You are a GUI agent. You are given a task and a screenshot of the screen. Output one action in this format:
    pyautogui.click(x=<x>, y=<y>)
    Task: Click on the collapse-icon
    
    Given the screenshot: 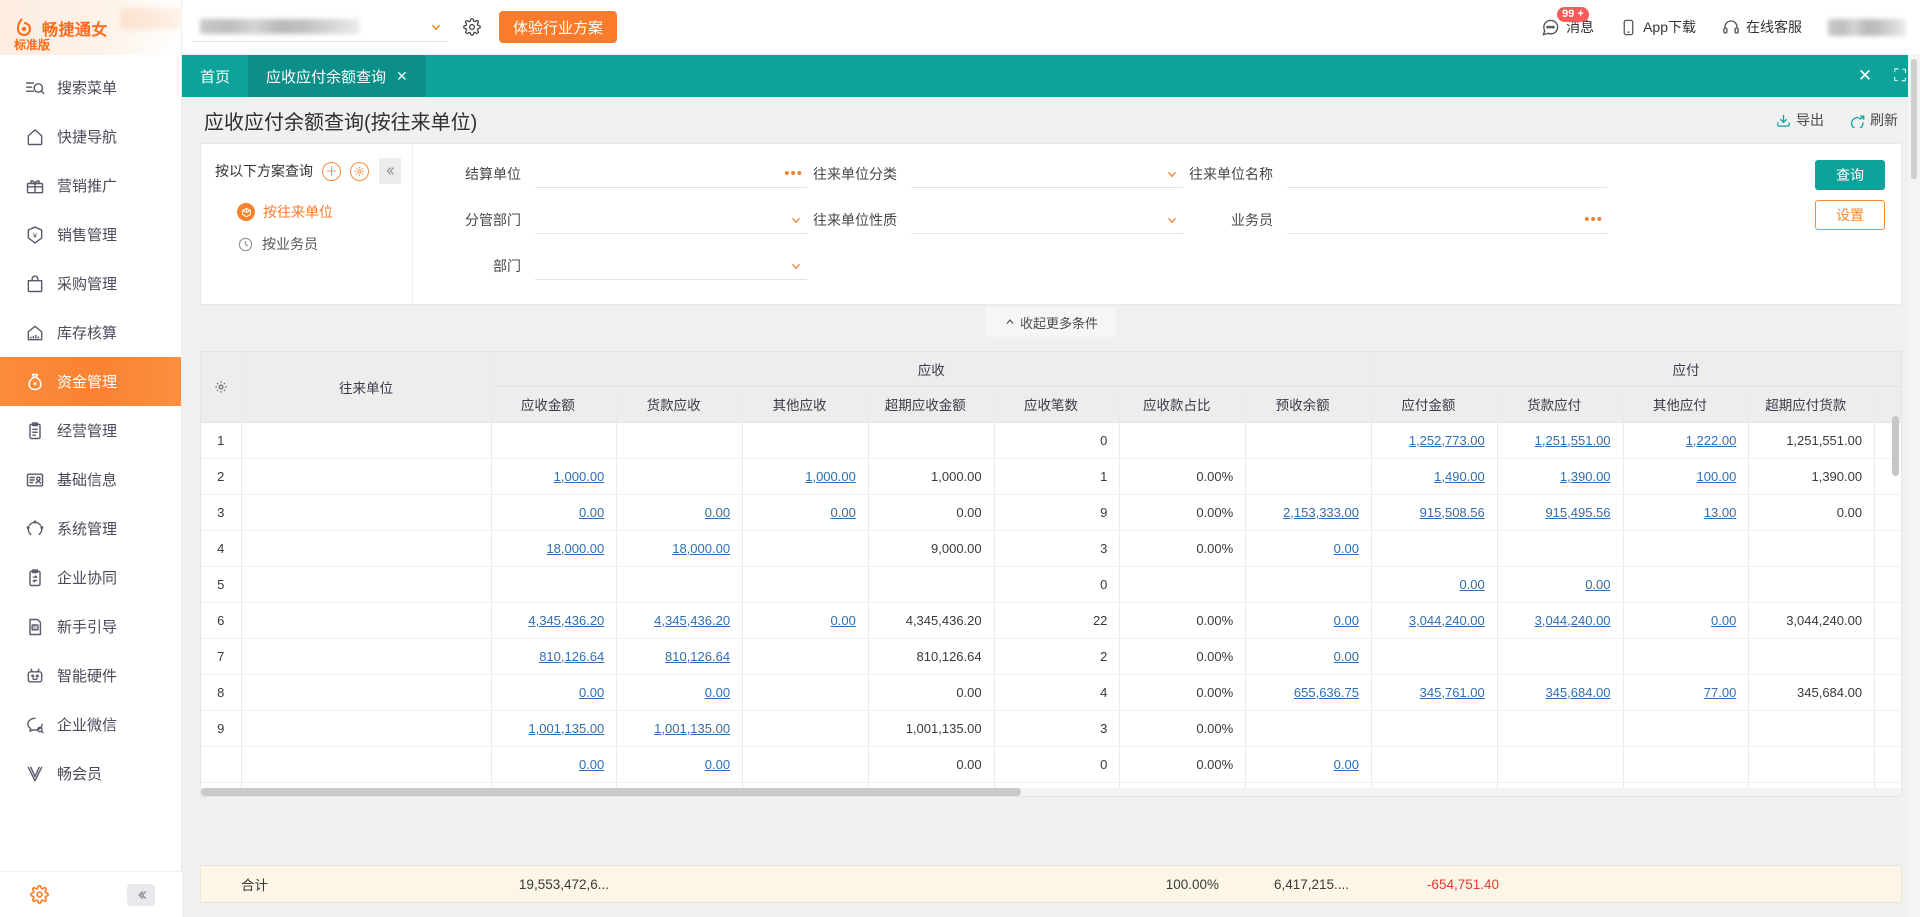 What is the action you would take?
    pyautogui.click(x=141, y=894)
    